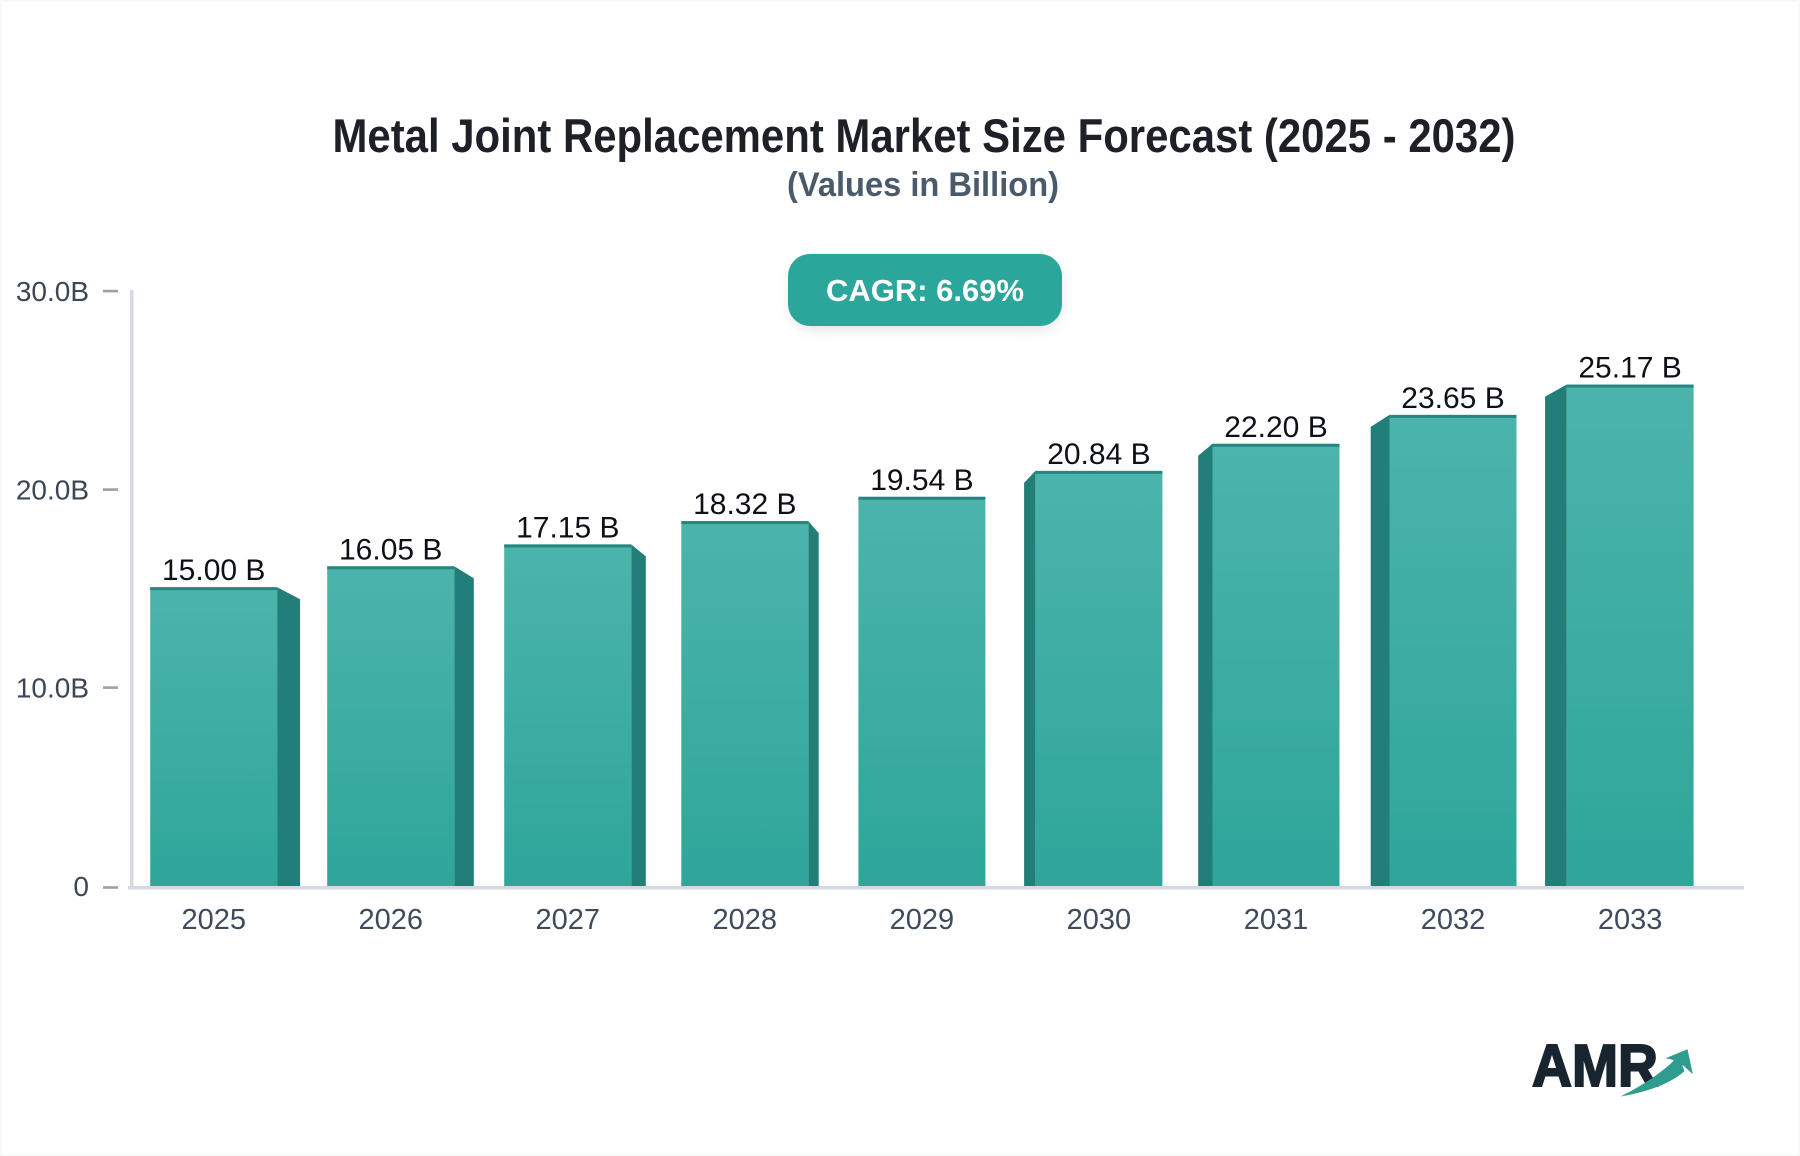 This screenshot has width=1800, height=1156. Describe the element at coordinates (1629, 368) in the screenshot. I see `svg-text: 25.17 B` at that location.